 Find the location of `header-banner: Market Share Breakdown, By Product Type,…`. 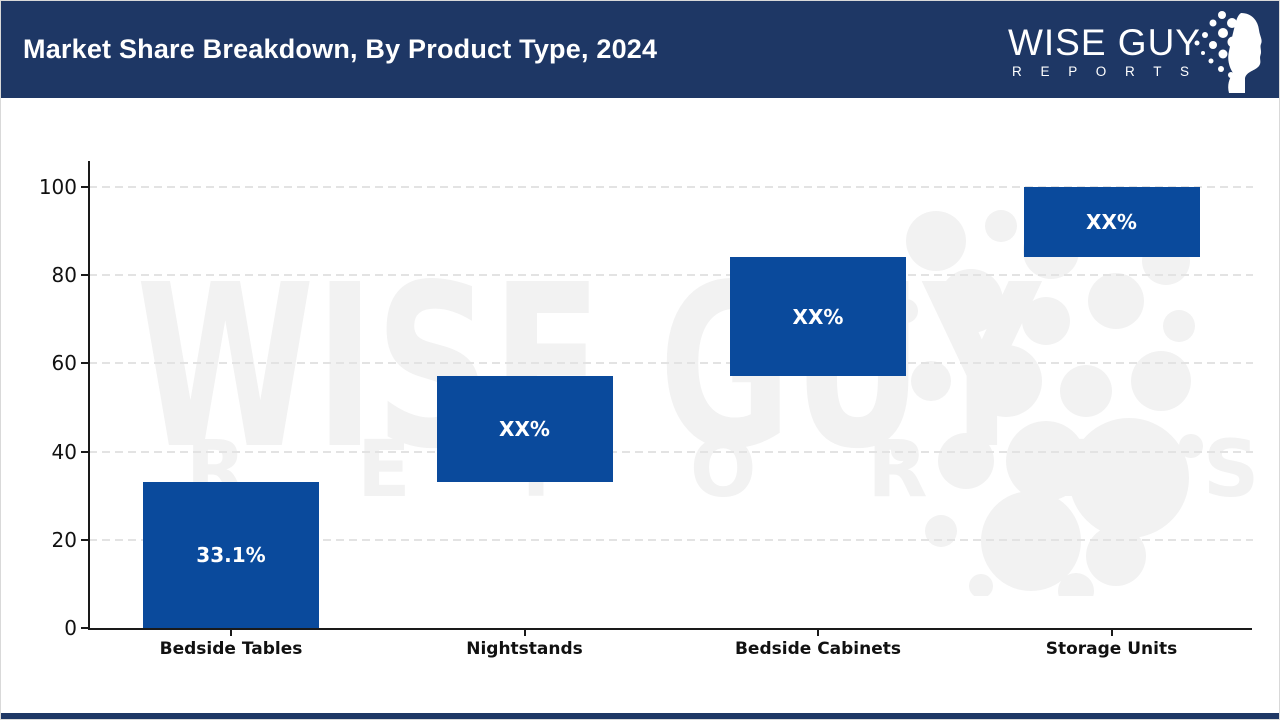

header-banner: Market Share Breakdown, By Product Type,… is located at coordinates (640, 49).